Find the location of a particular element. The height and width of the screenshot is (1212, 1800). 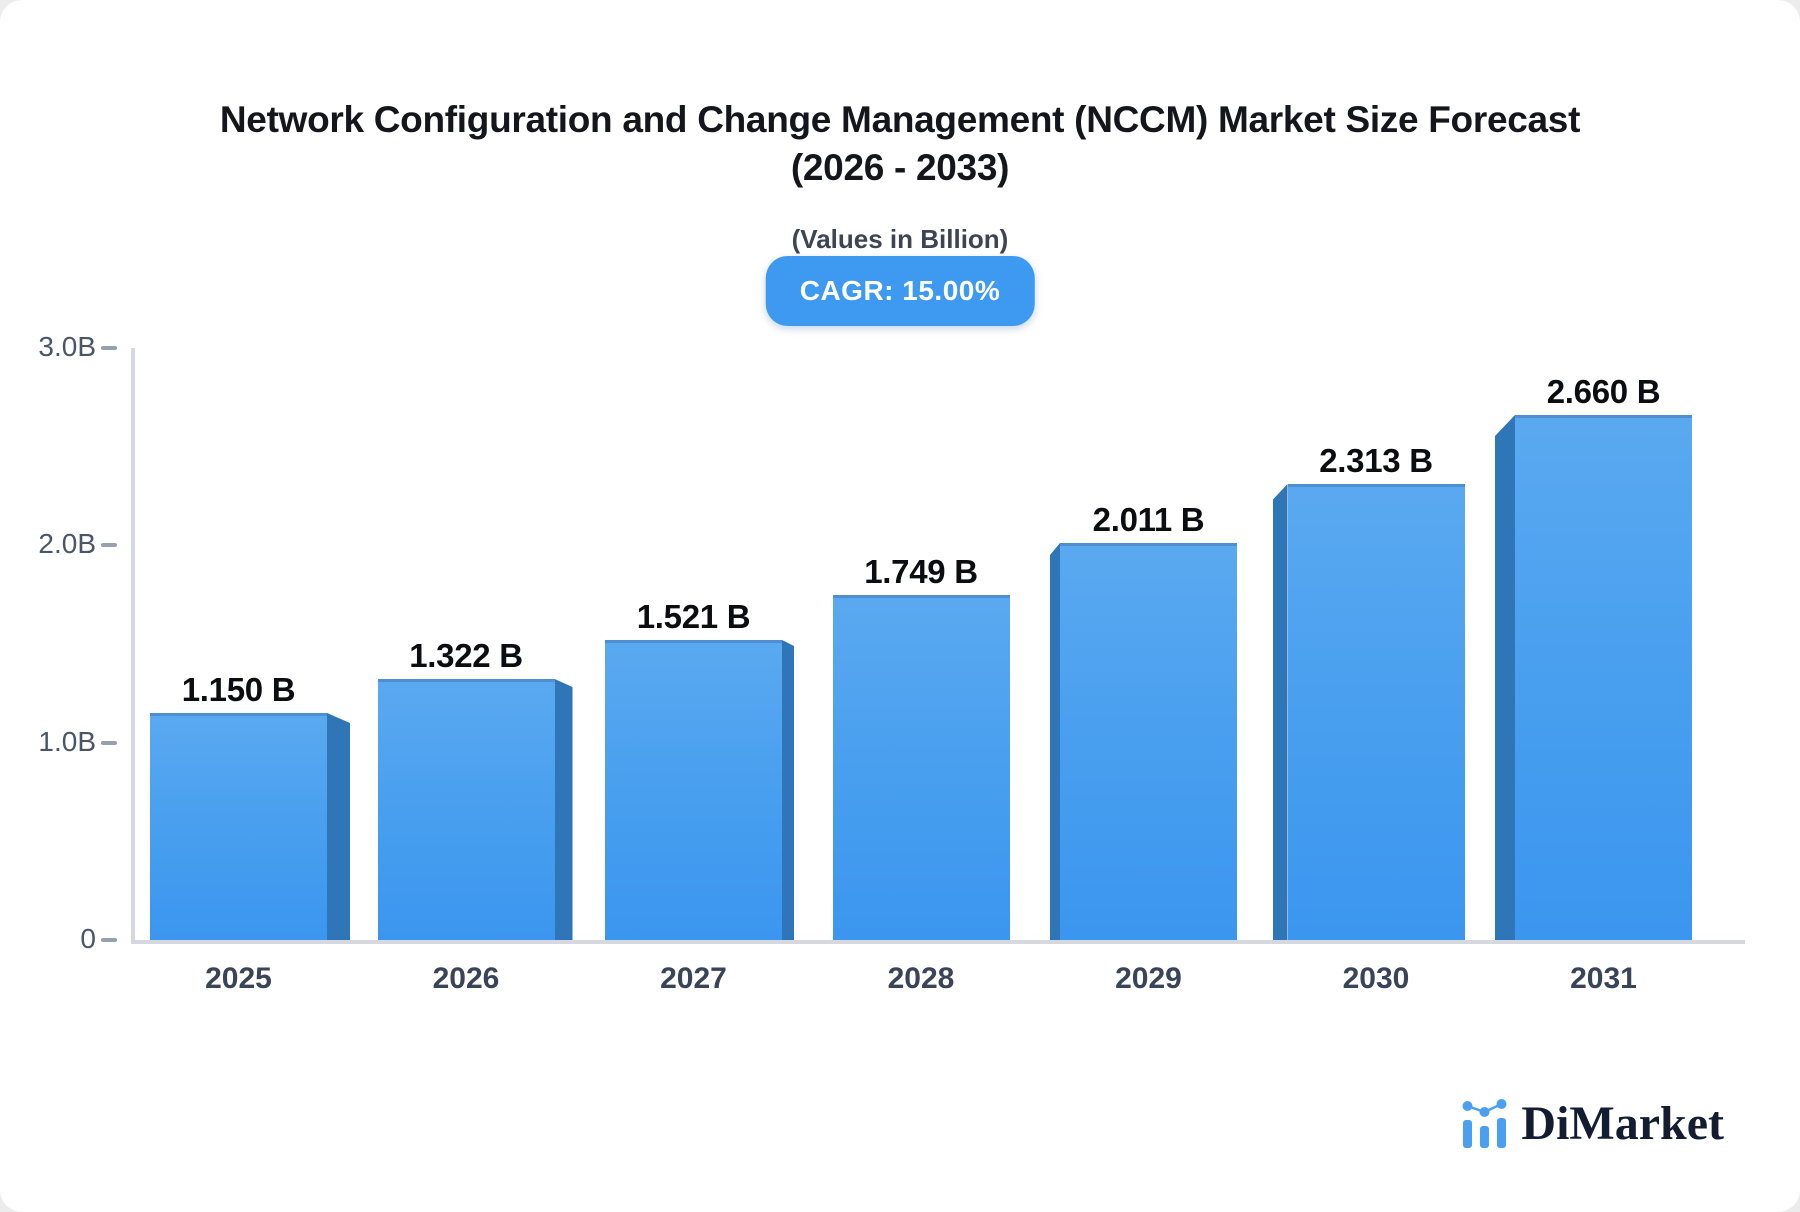

bar-2031 is located at coordinates (1603, 677).